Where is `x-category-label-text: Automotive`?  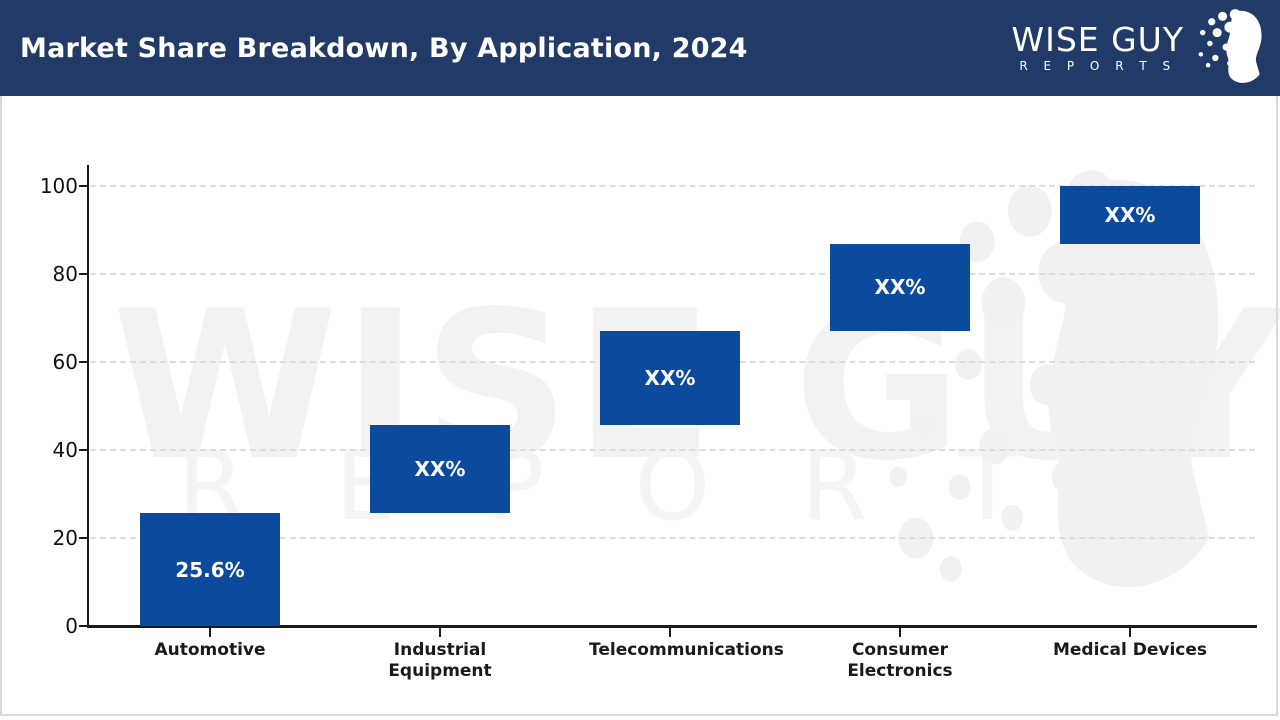
x-category-label-text: Automotive is located at coordinates (210, 650).